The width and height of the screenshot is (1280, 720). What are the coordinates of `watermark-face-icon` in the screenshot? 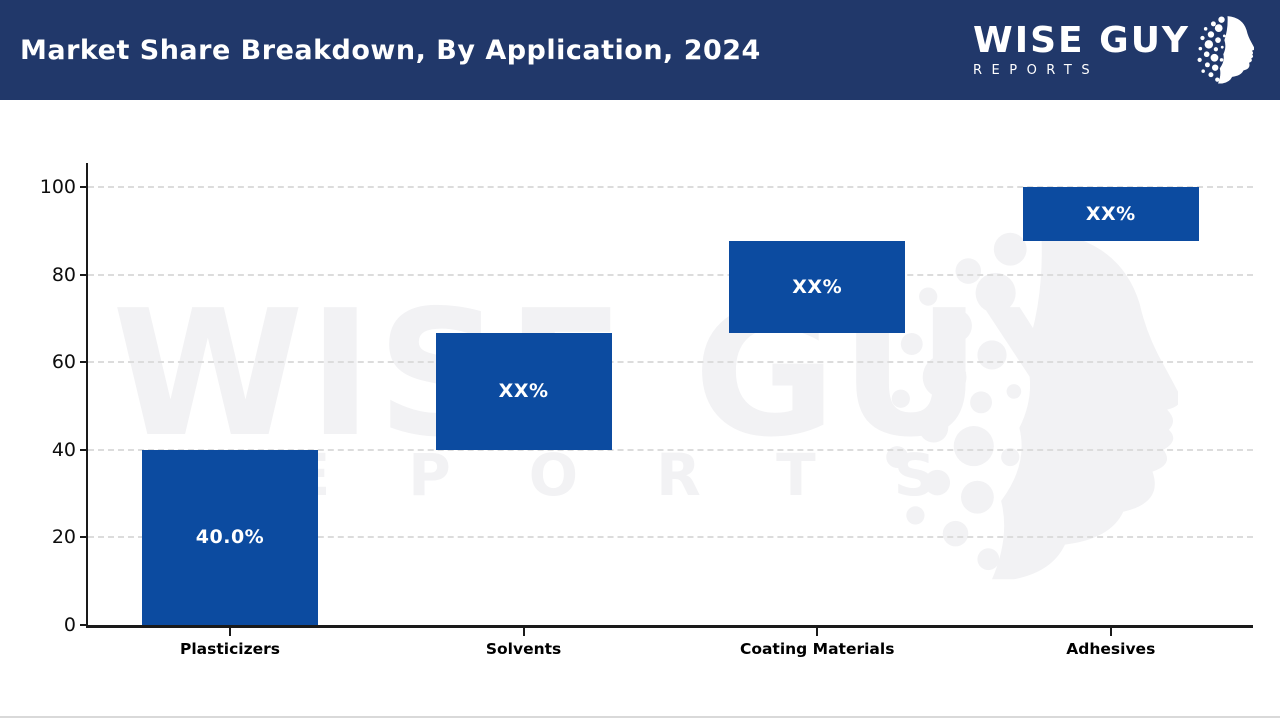 It's located at (1023, 406).